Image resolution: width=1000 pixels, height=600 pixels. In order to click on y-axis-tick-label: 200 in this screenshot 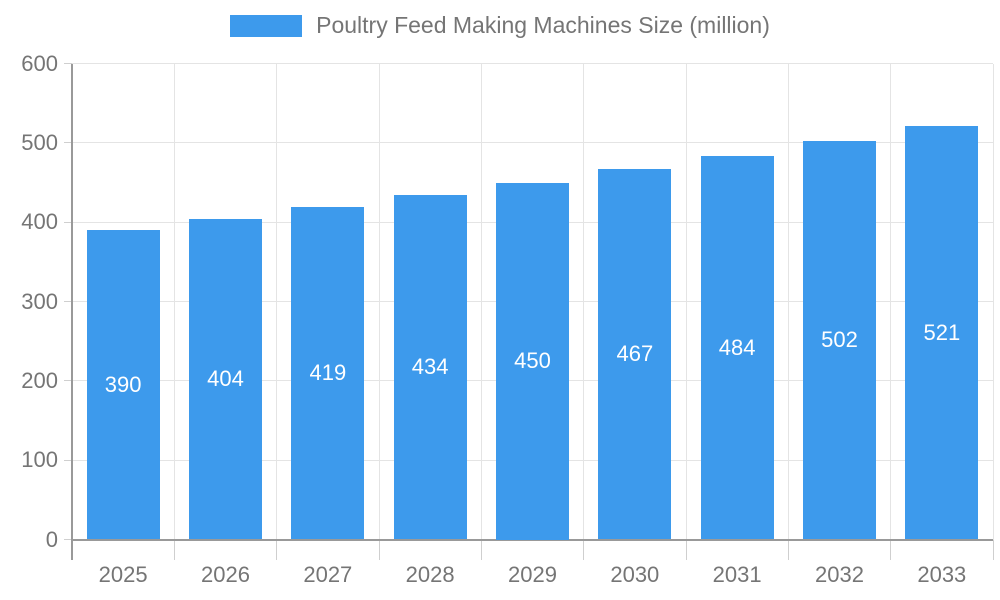, I will do `click(39, 380)`.